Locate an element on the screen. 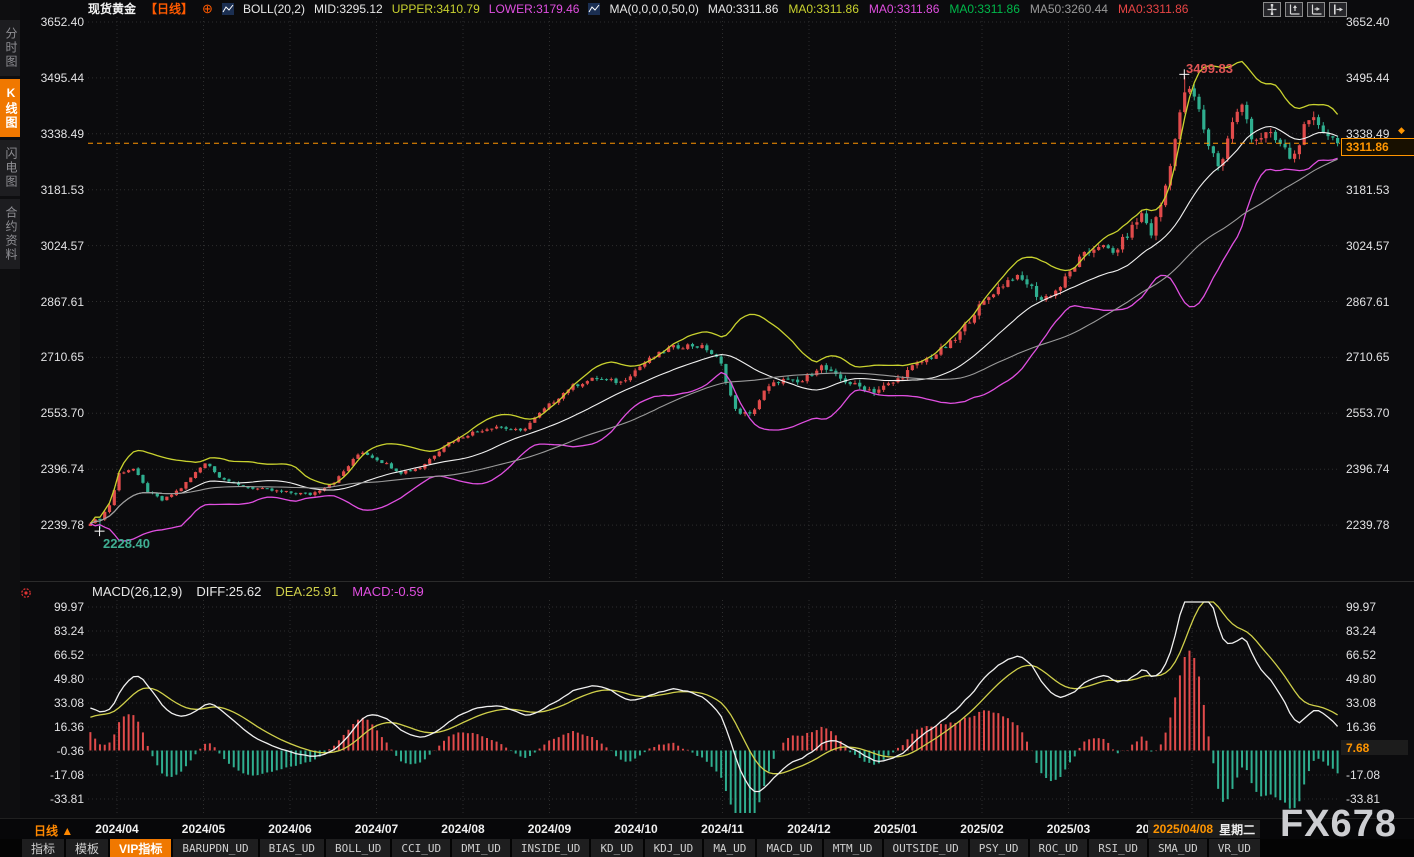 This screenshot has height=857, width=1414. toolbar-tab-BOLL_UD: BOLL_UD is located at coordinates (358, 848).